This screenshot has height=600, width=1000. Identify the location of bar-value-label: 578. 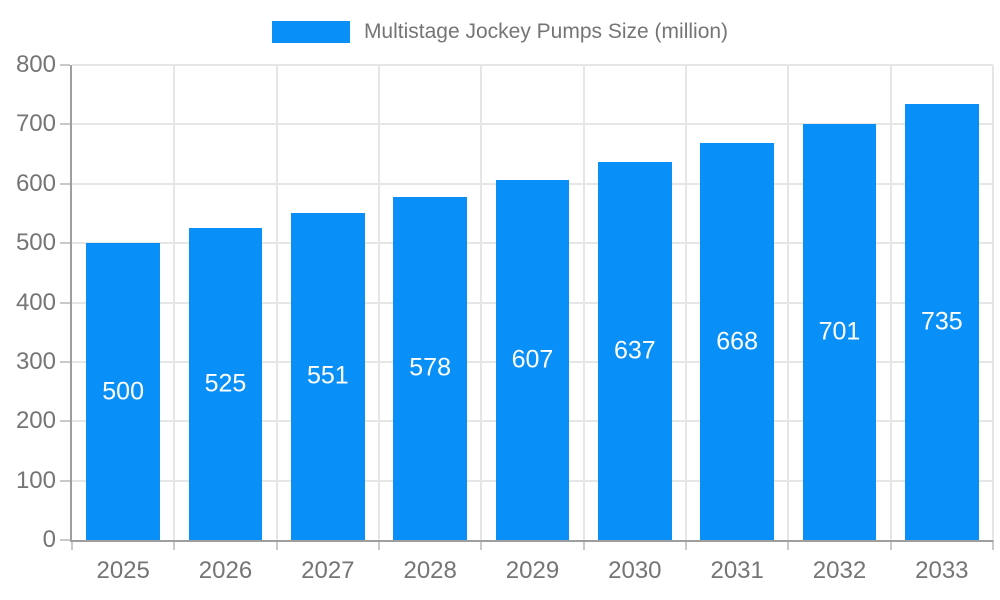
(430, 367).